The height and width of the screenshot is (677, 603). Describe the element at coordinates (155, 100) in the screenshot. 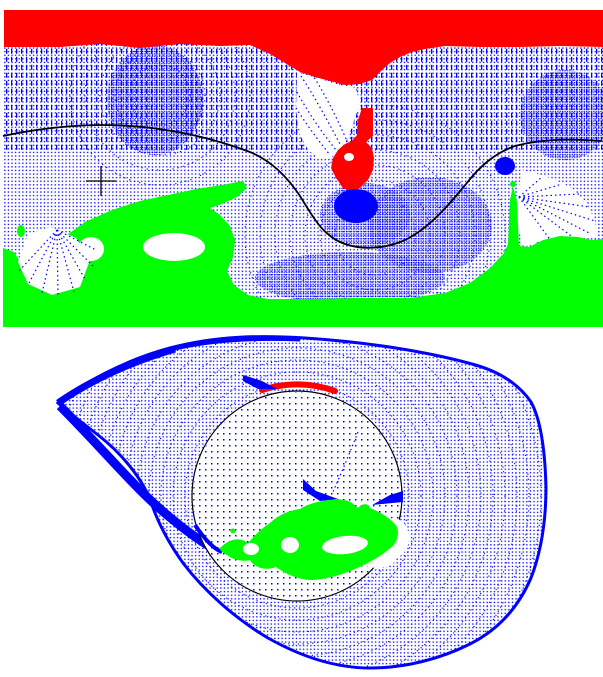

I see `dense-zone-left` at that location.